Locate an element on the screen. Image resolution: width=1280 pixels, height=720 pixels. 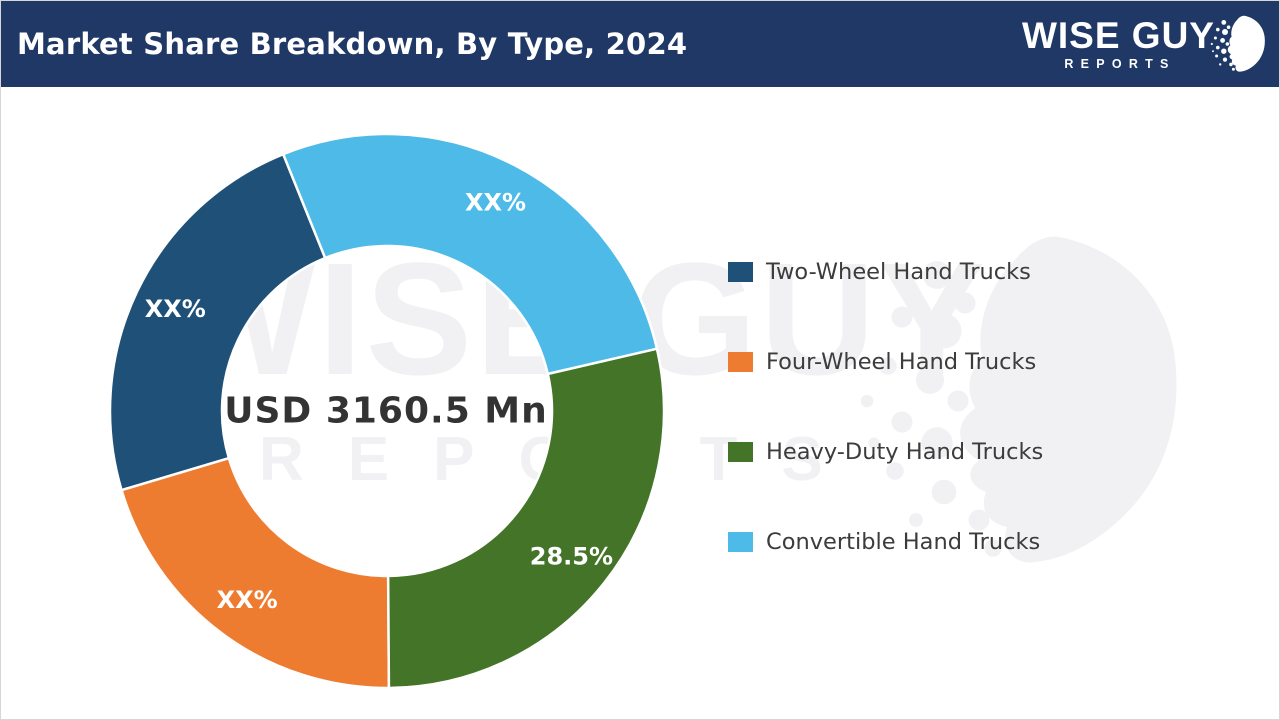
wiseguy-logo: WISE GUY REPORTS is located at coordinates (1144, 44).